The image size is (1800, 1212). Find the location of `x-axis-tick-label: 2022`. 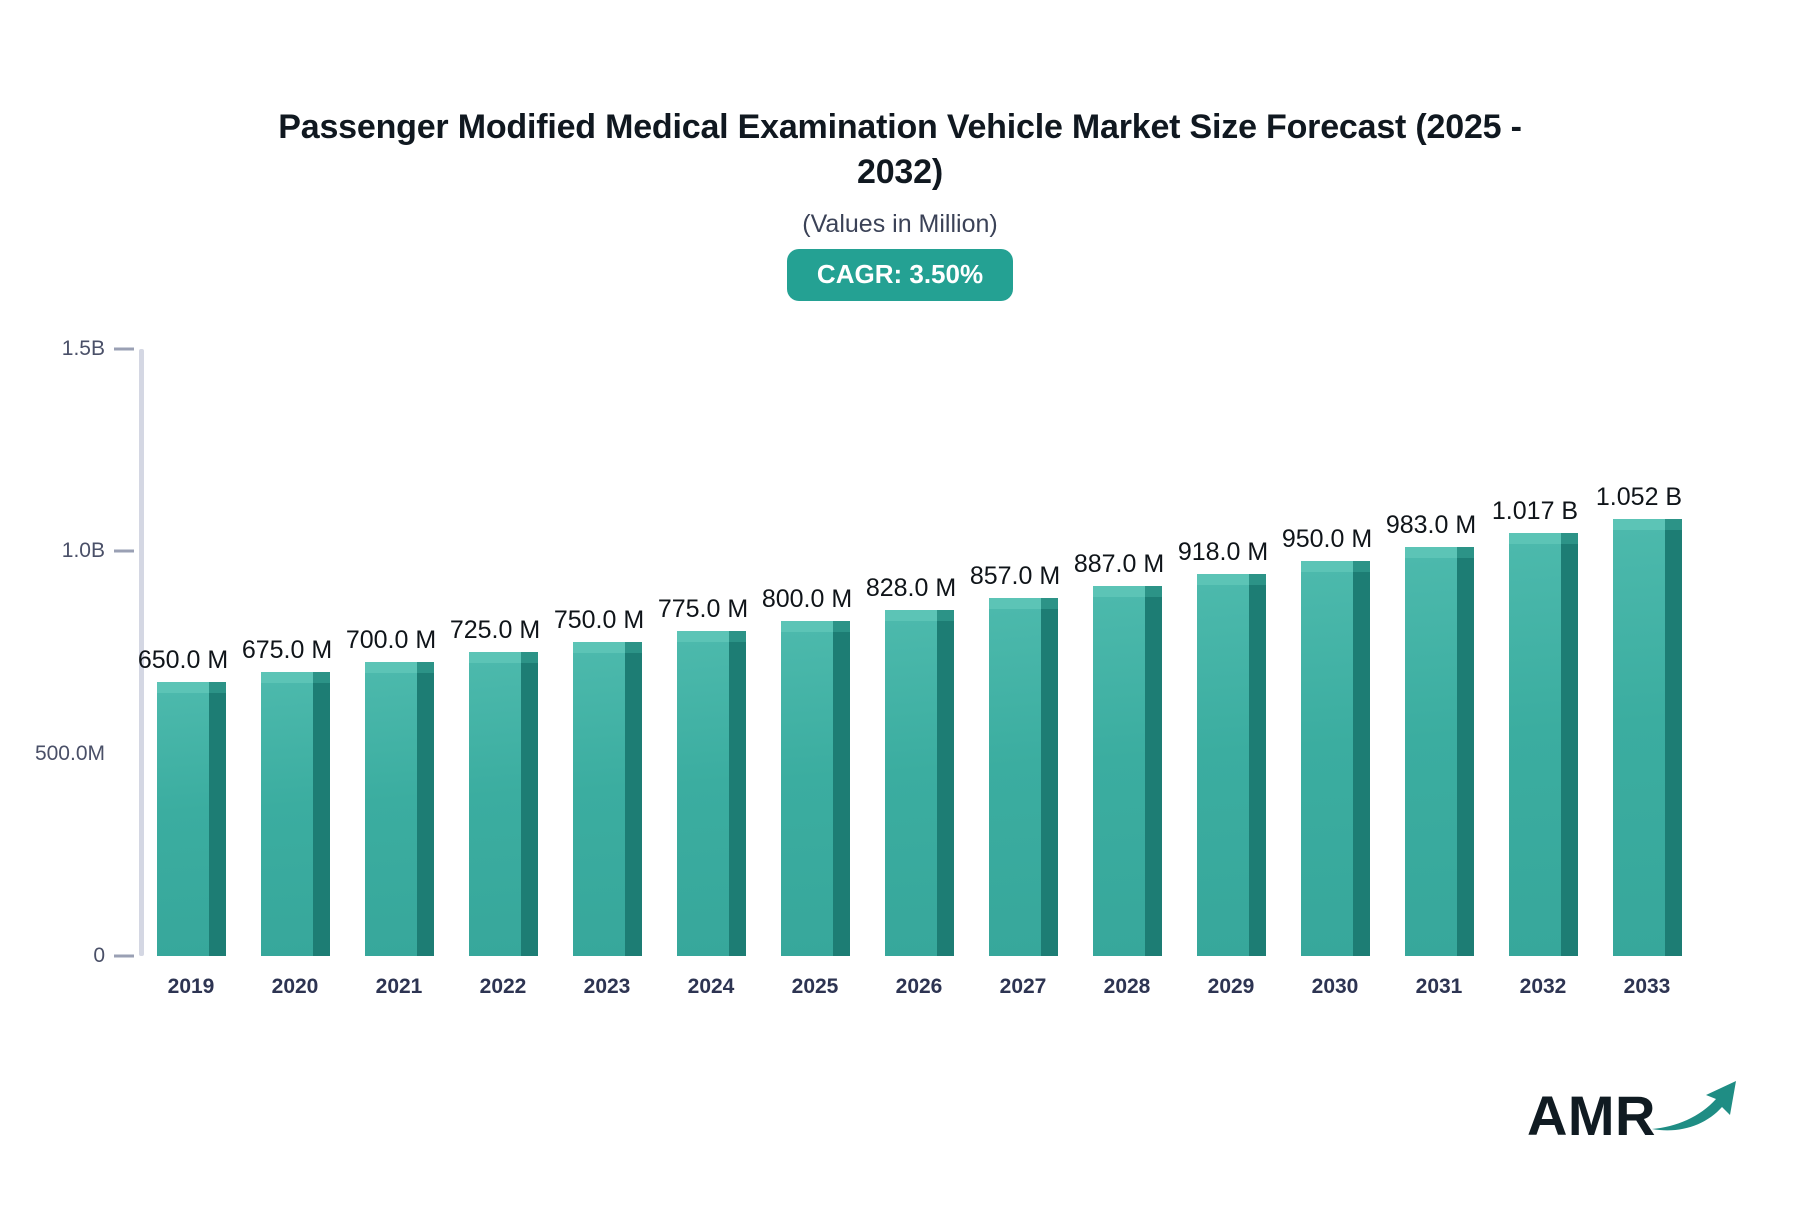

x-axis-tick-label: 2022 is located at coordinates (503, 986).